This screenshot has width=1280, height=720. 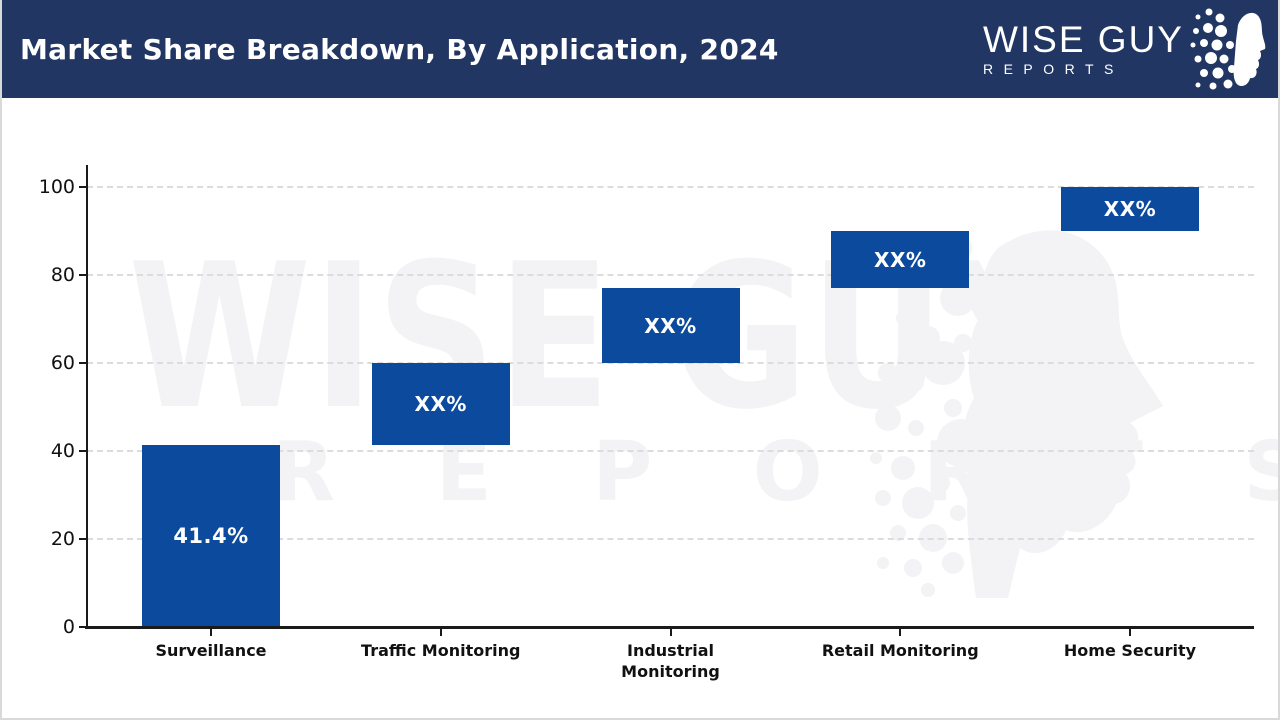 I want to click on y-axis-line, so click(x=87, y=396).